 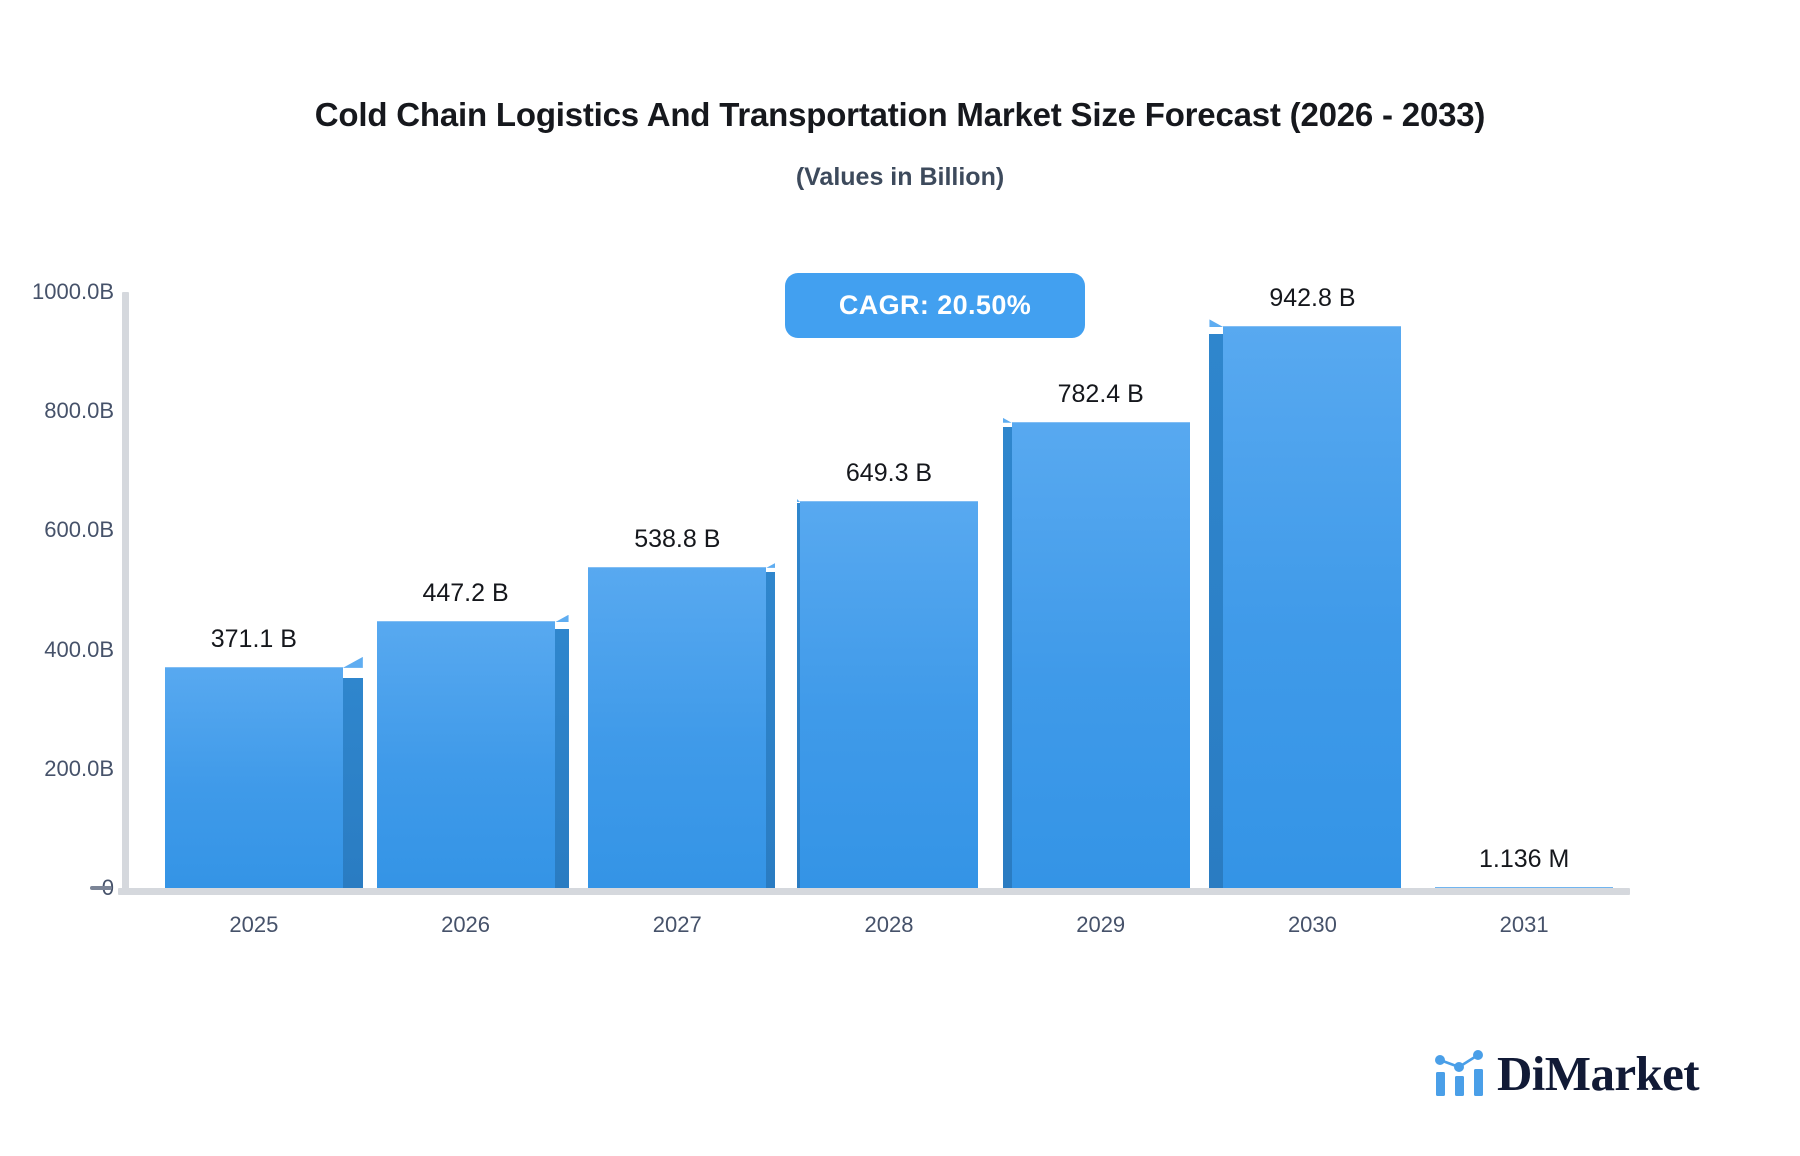 What do you see at coordinates (263, 614) in the screenshot?
I see `bar-2025: 371.1 B 2025` at bounding box center [263, 614].